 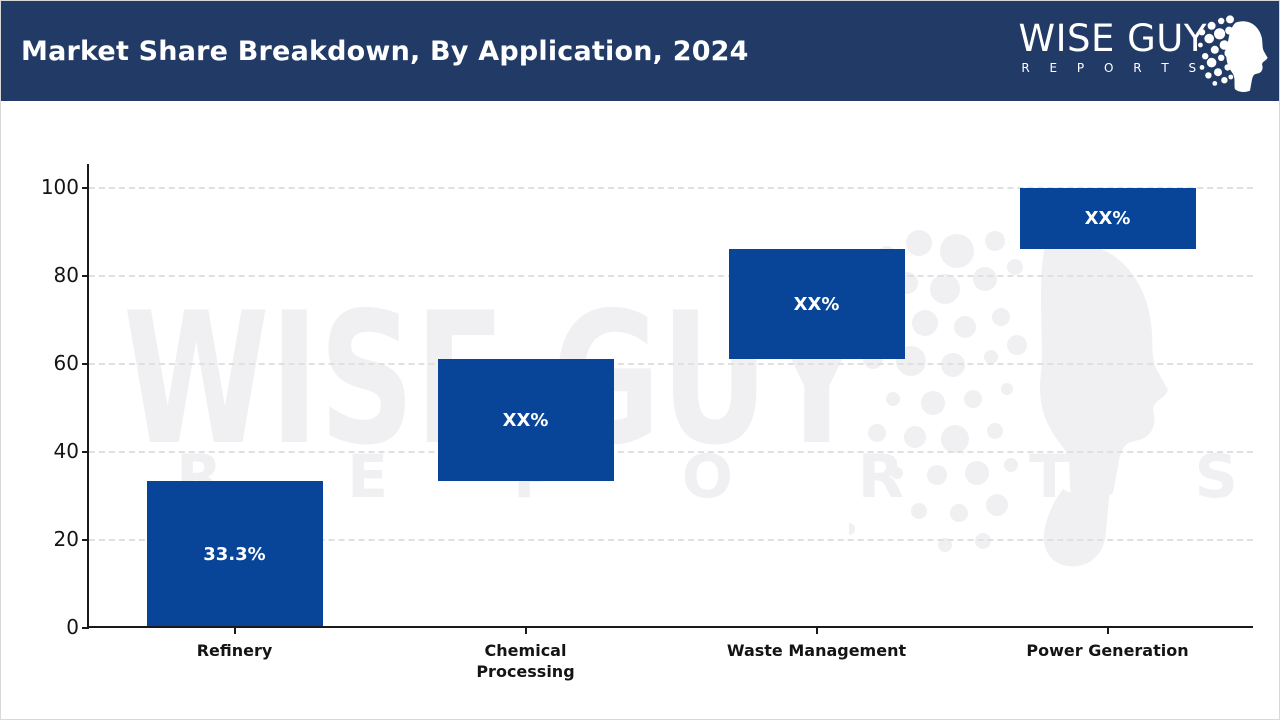 I want to click on y-tick-label-100: 100, so click(x=59, y=187).